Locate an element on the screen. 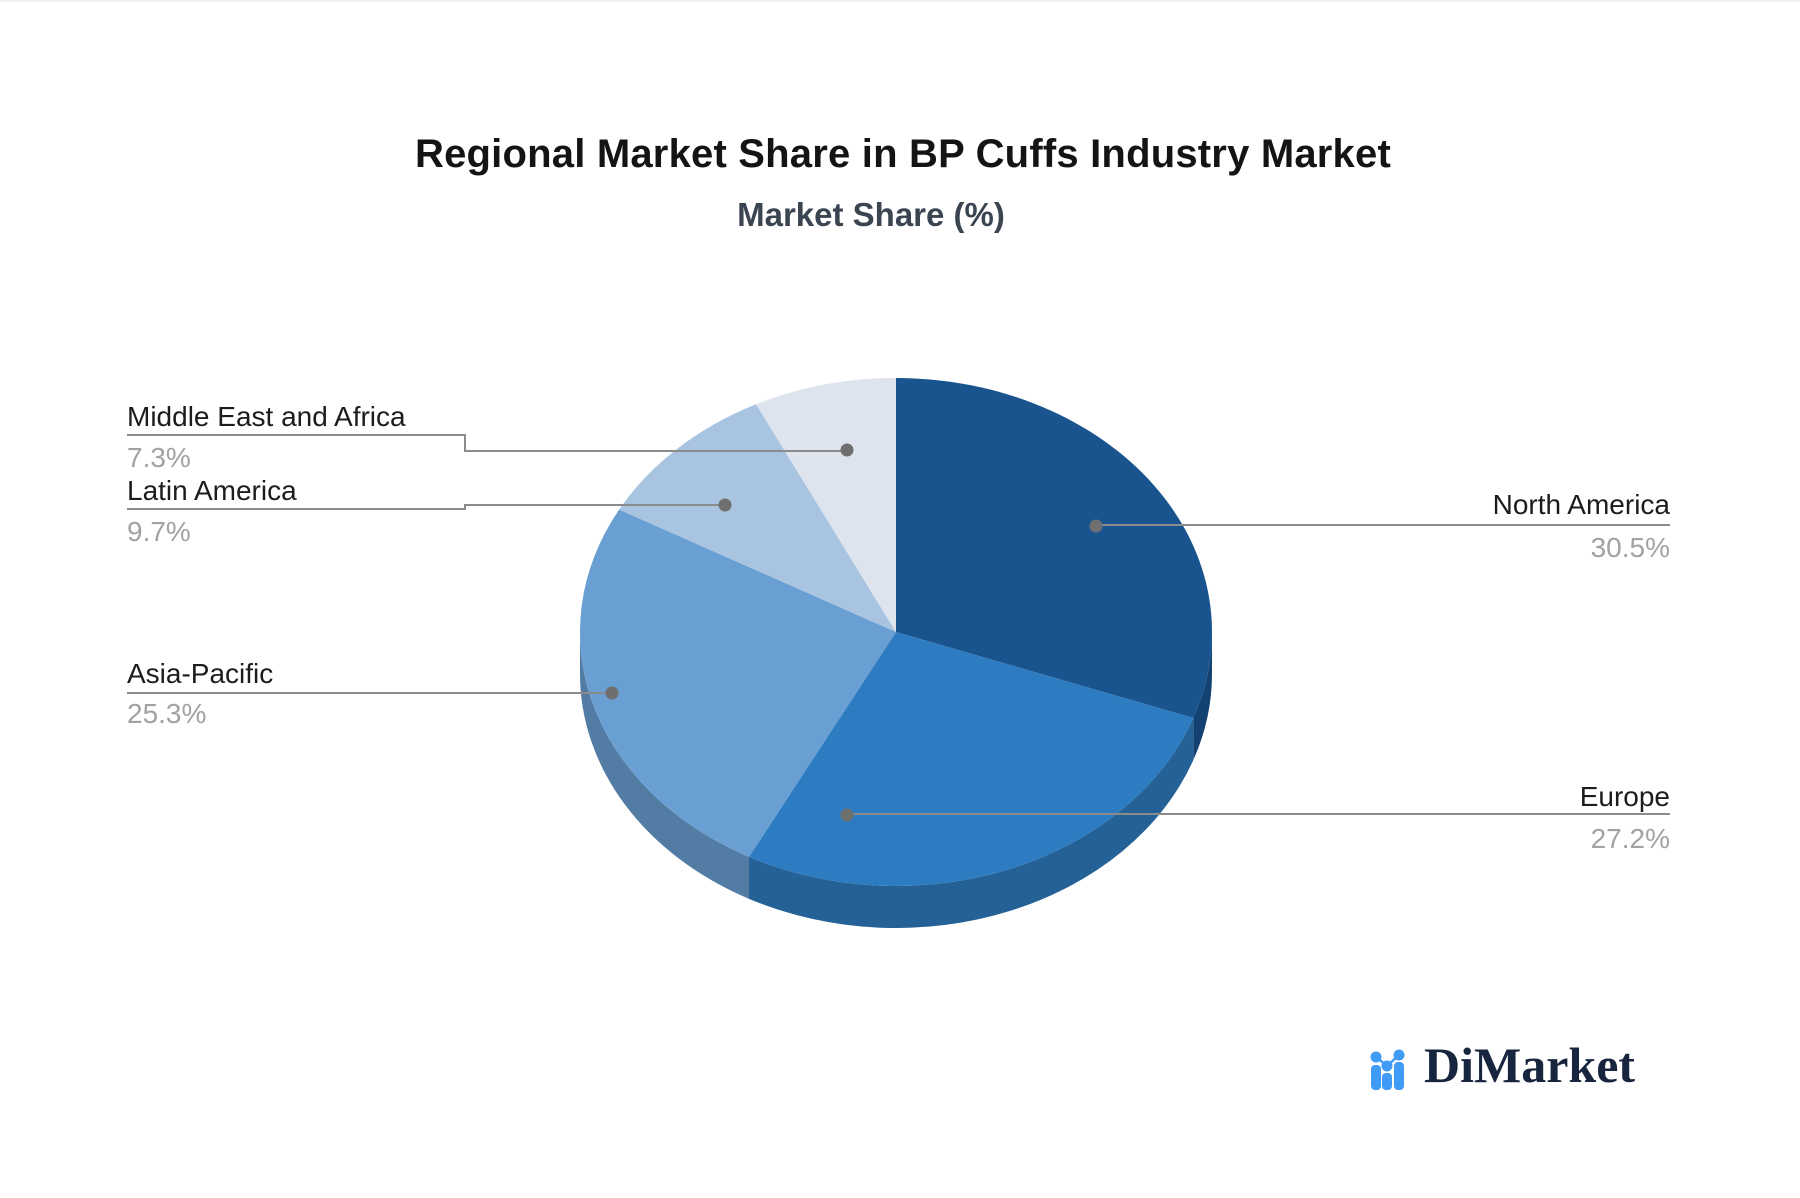 The width and height of the screenshot is (1800, 1198). logo-text: DiMarket is located at coordinates (1530, 1065).